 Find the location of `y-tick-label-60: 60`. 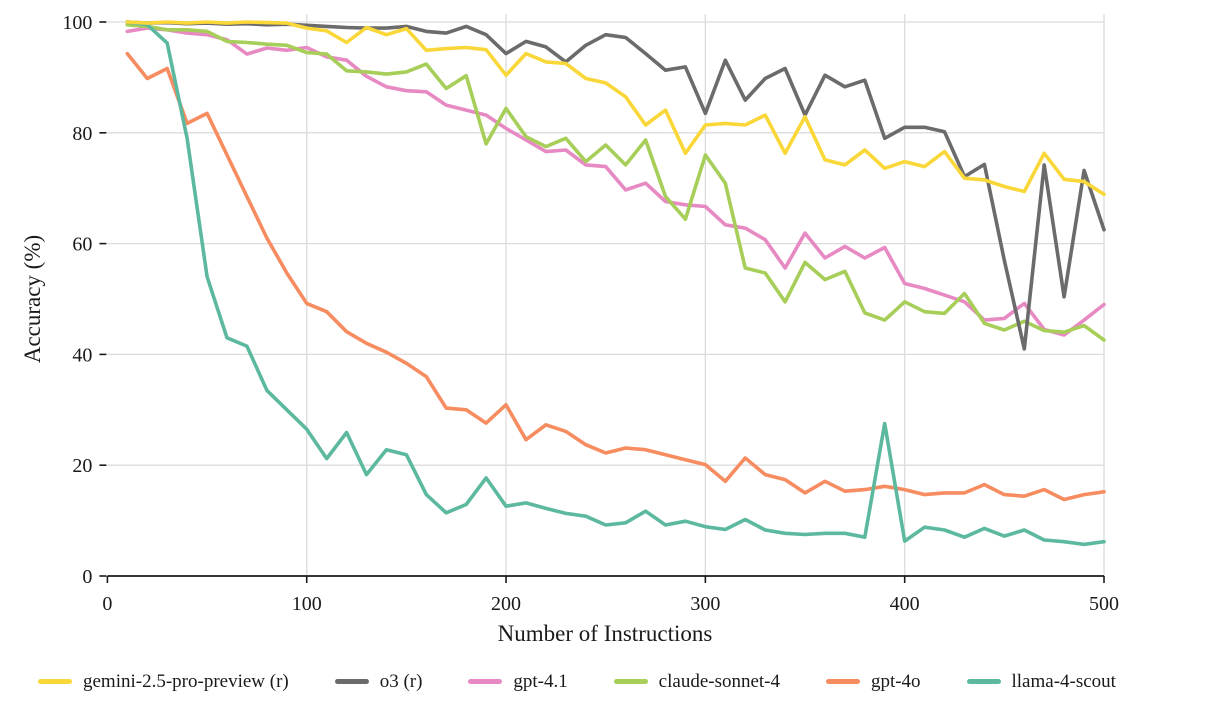

y-tick-label-60: 60 is located at coordinates (82, 245).